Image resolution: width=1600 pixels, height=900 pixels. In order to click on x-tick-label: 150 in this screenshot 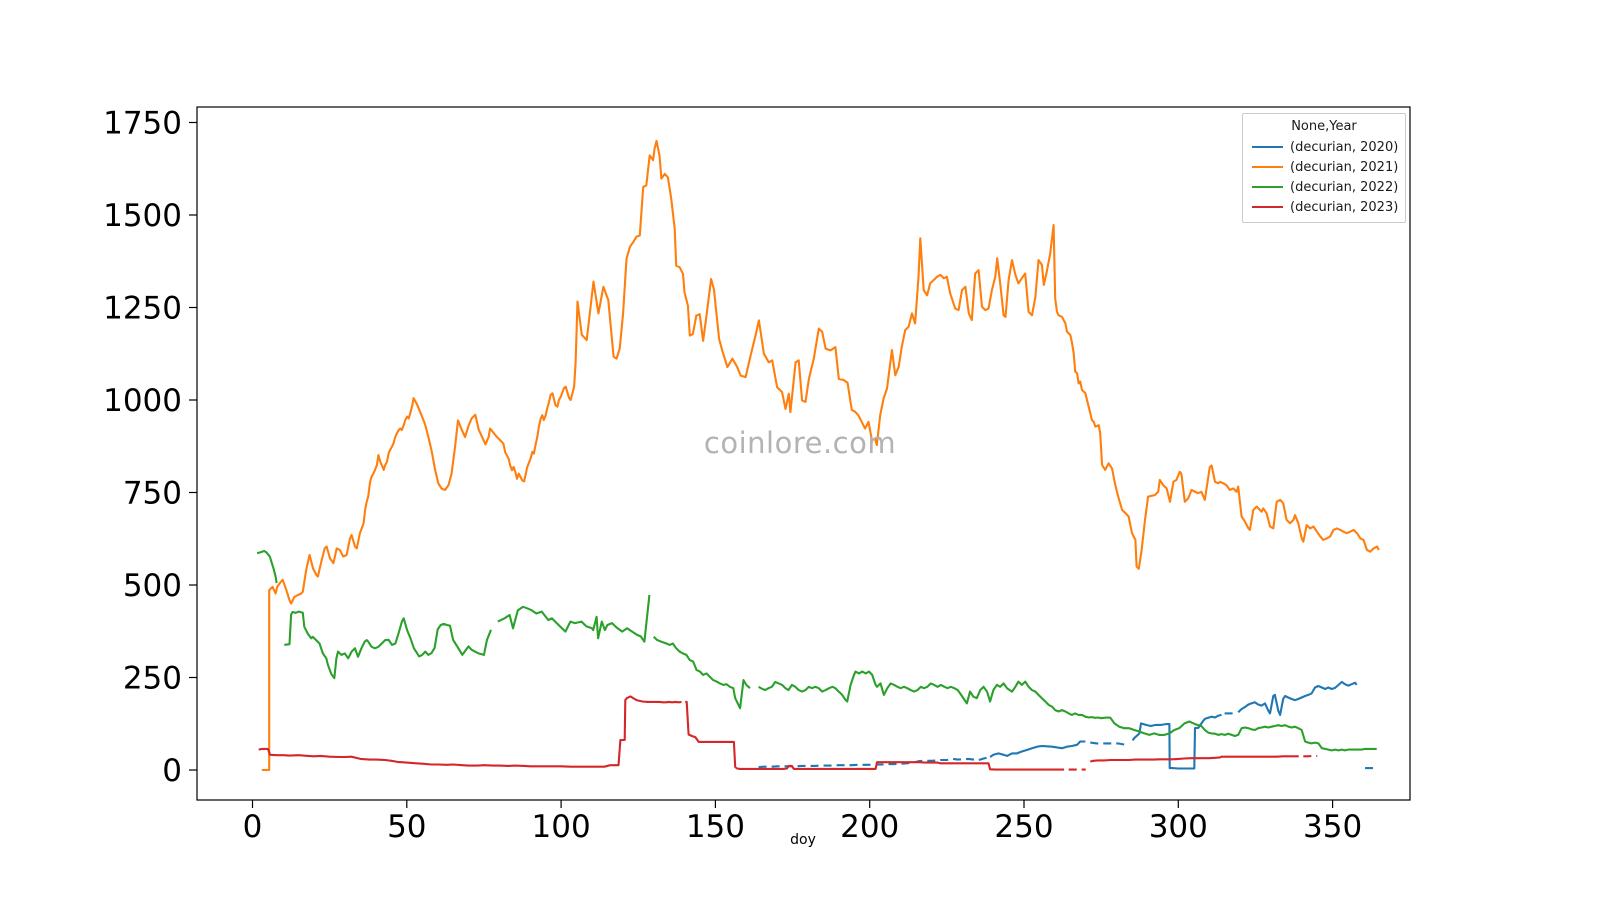, I will do `click(715, 827)`.